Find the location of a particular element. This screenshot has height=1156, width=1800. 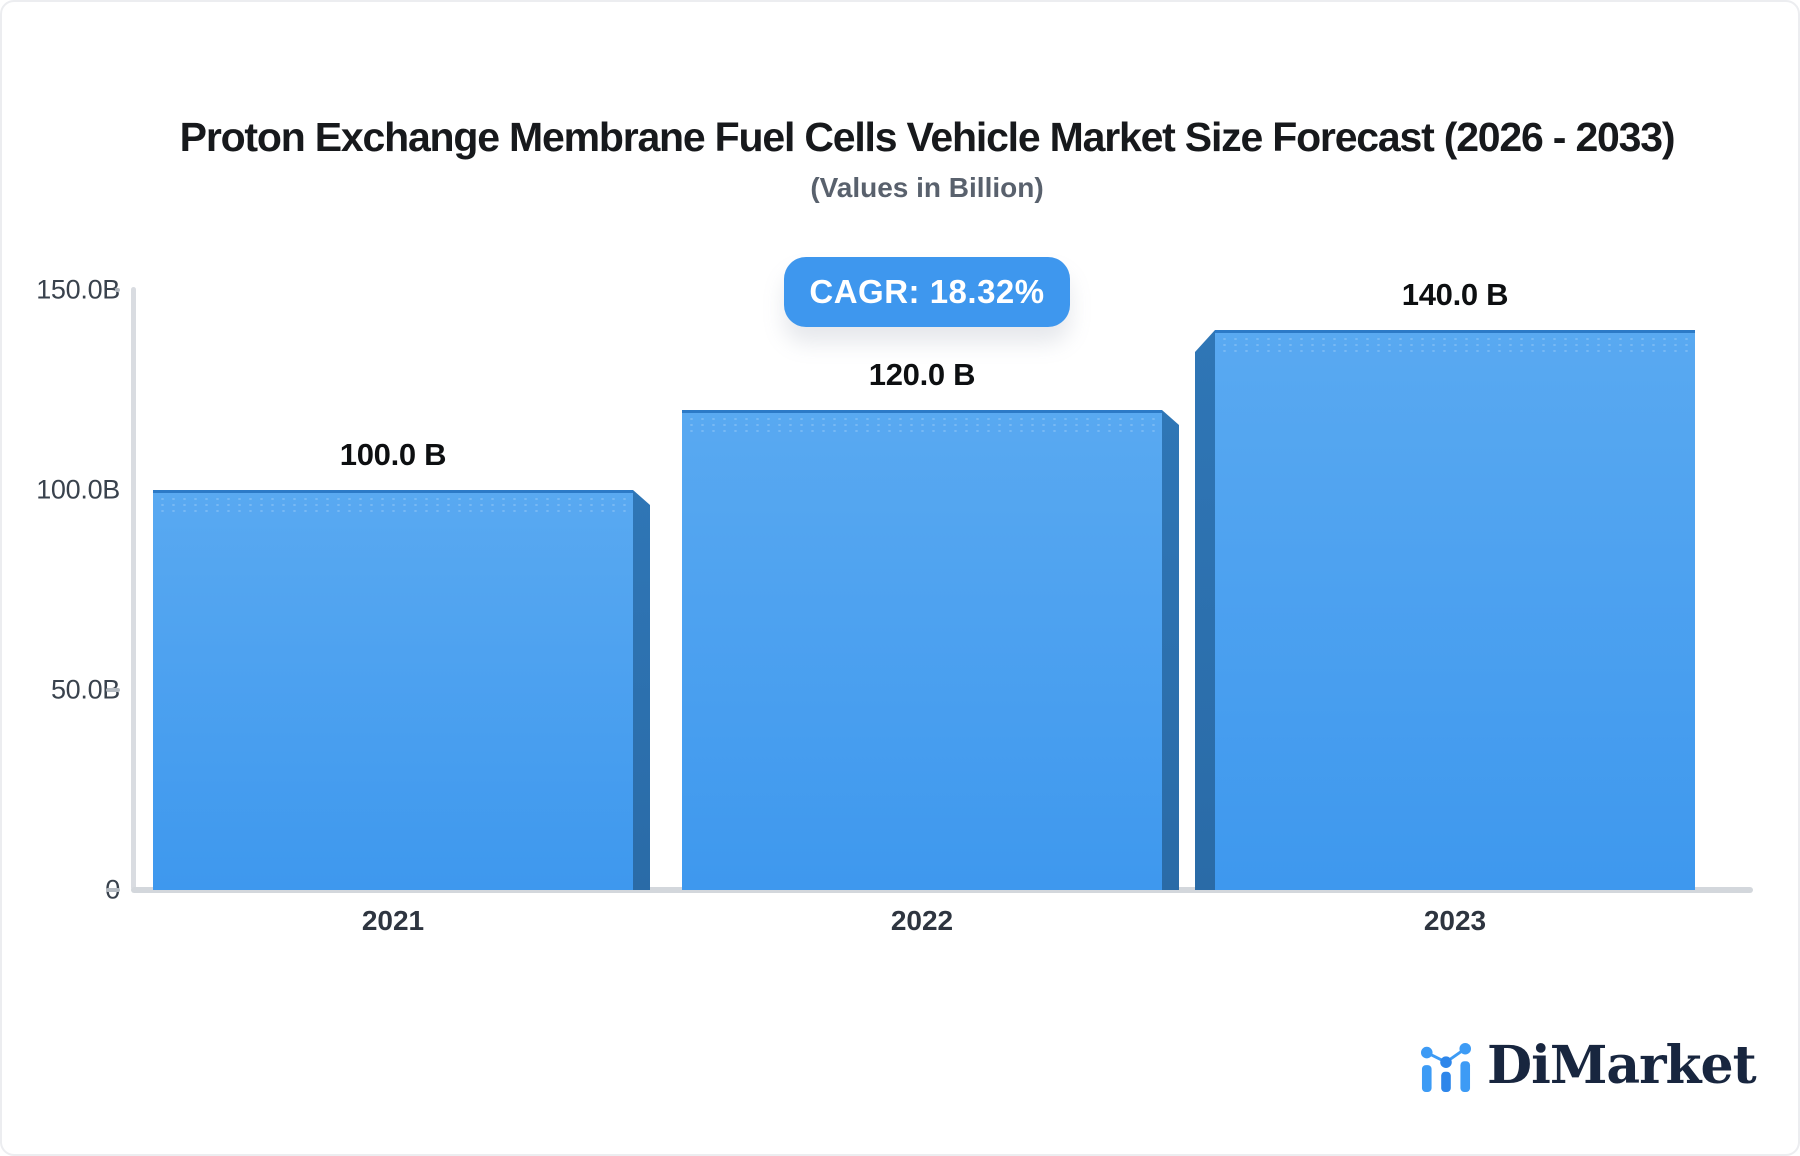

bar-2023 is located at coordinates (1445, 610).